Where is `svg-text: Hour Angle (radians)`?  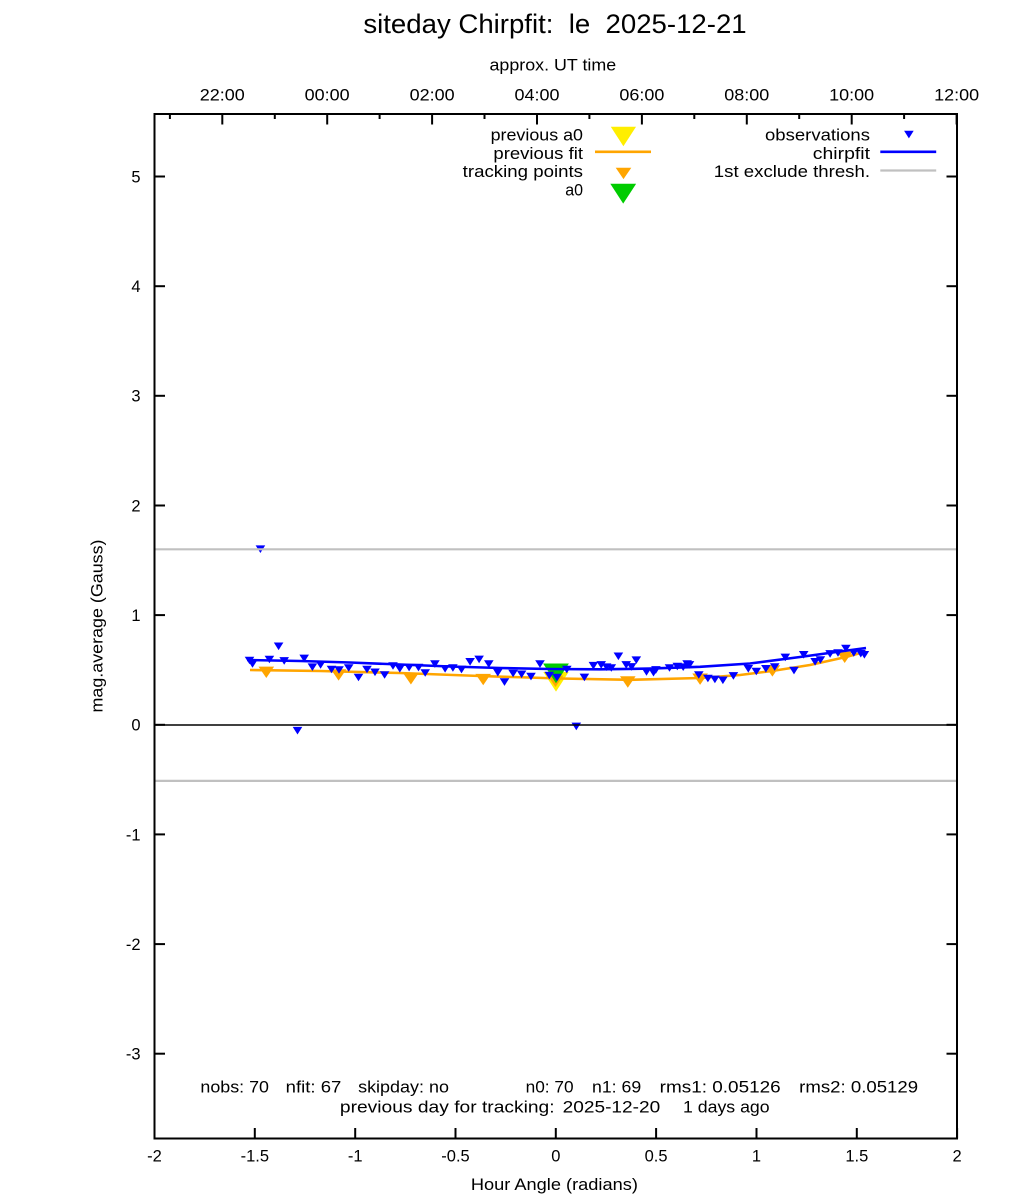 svg-text: Hour Angle (radians) is located at coordinates (554, 1185).